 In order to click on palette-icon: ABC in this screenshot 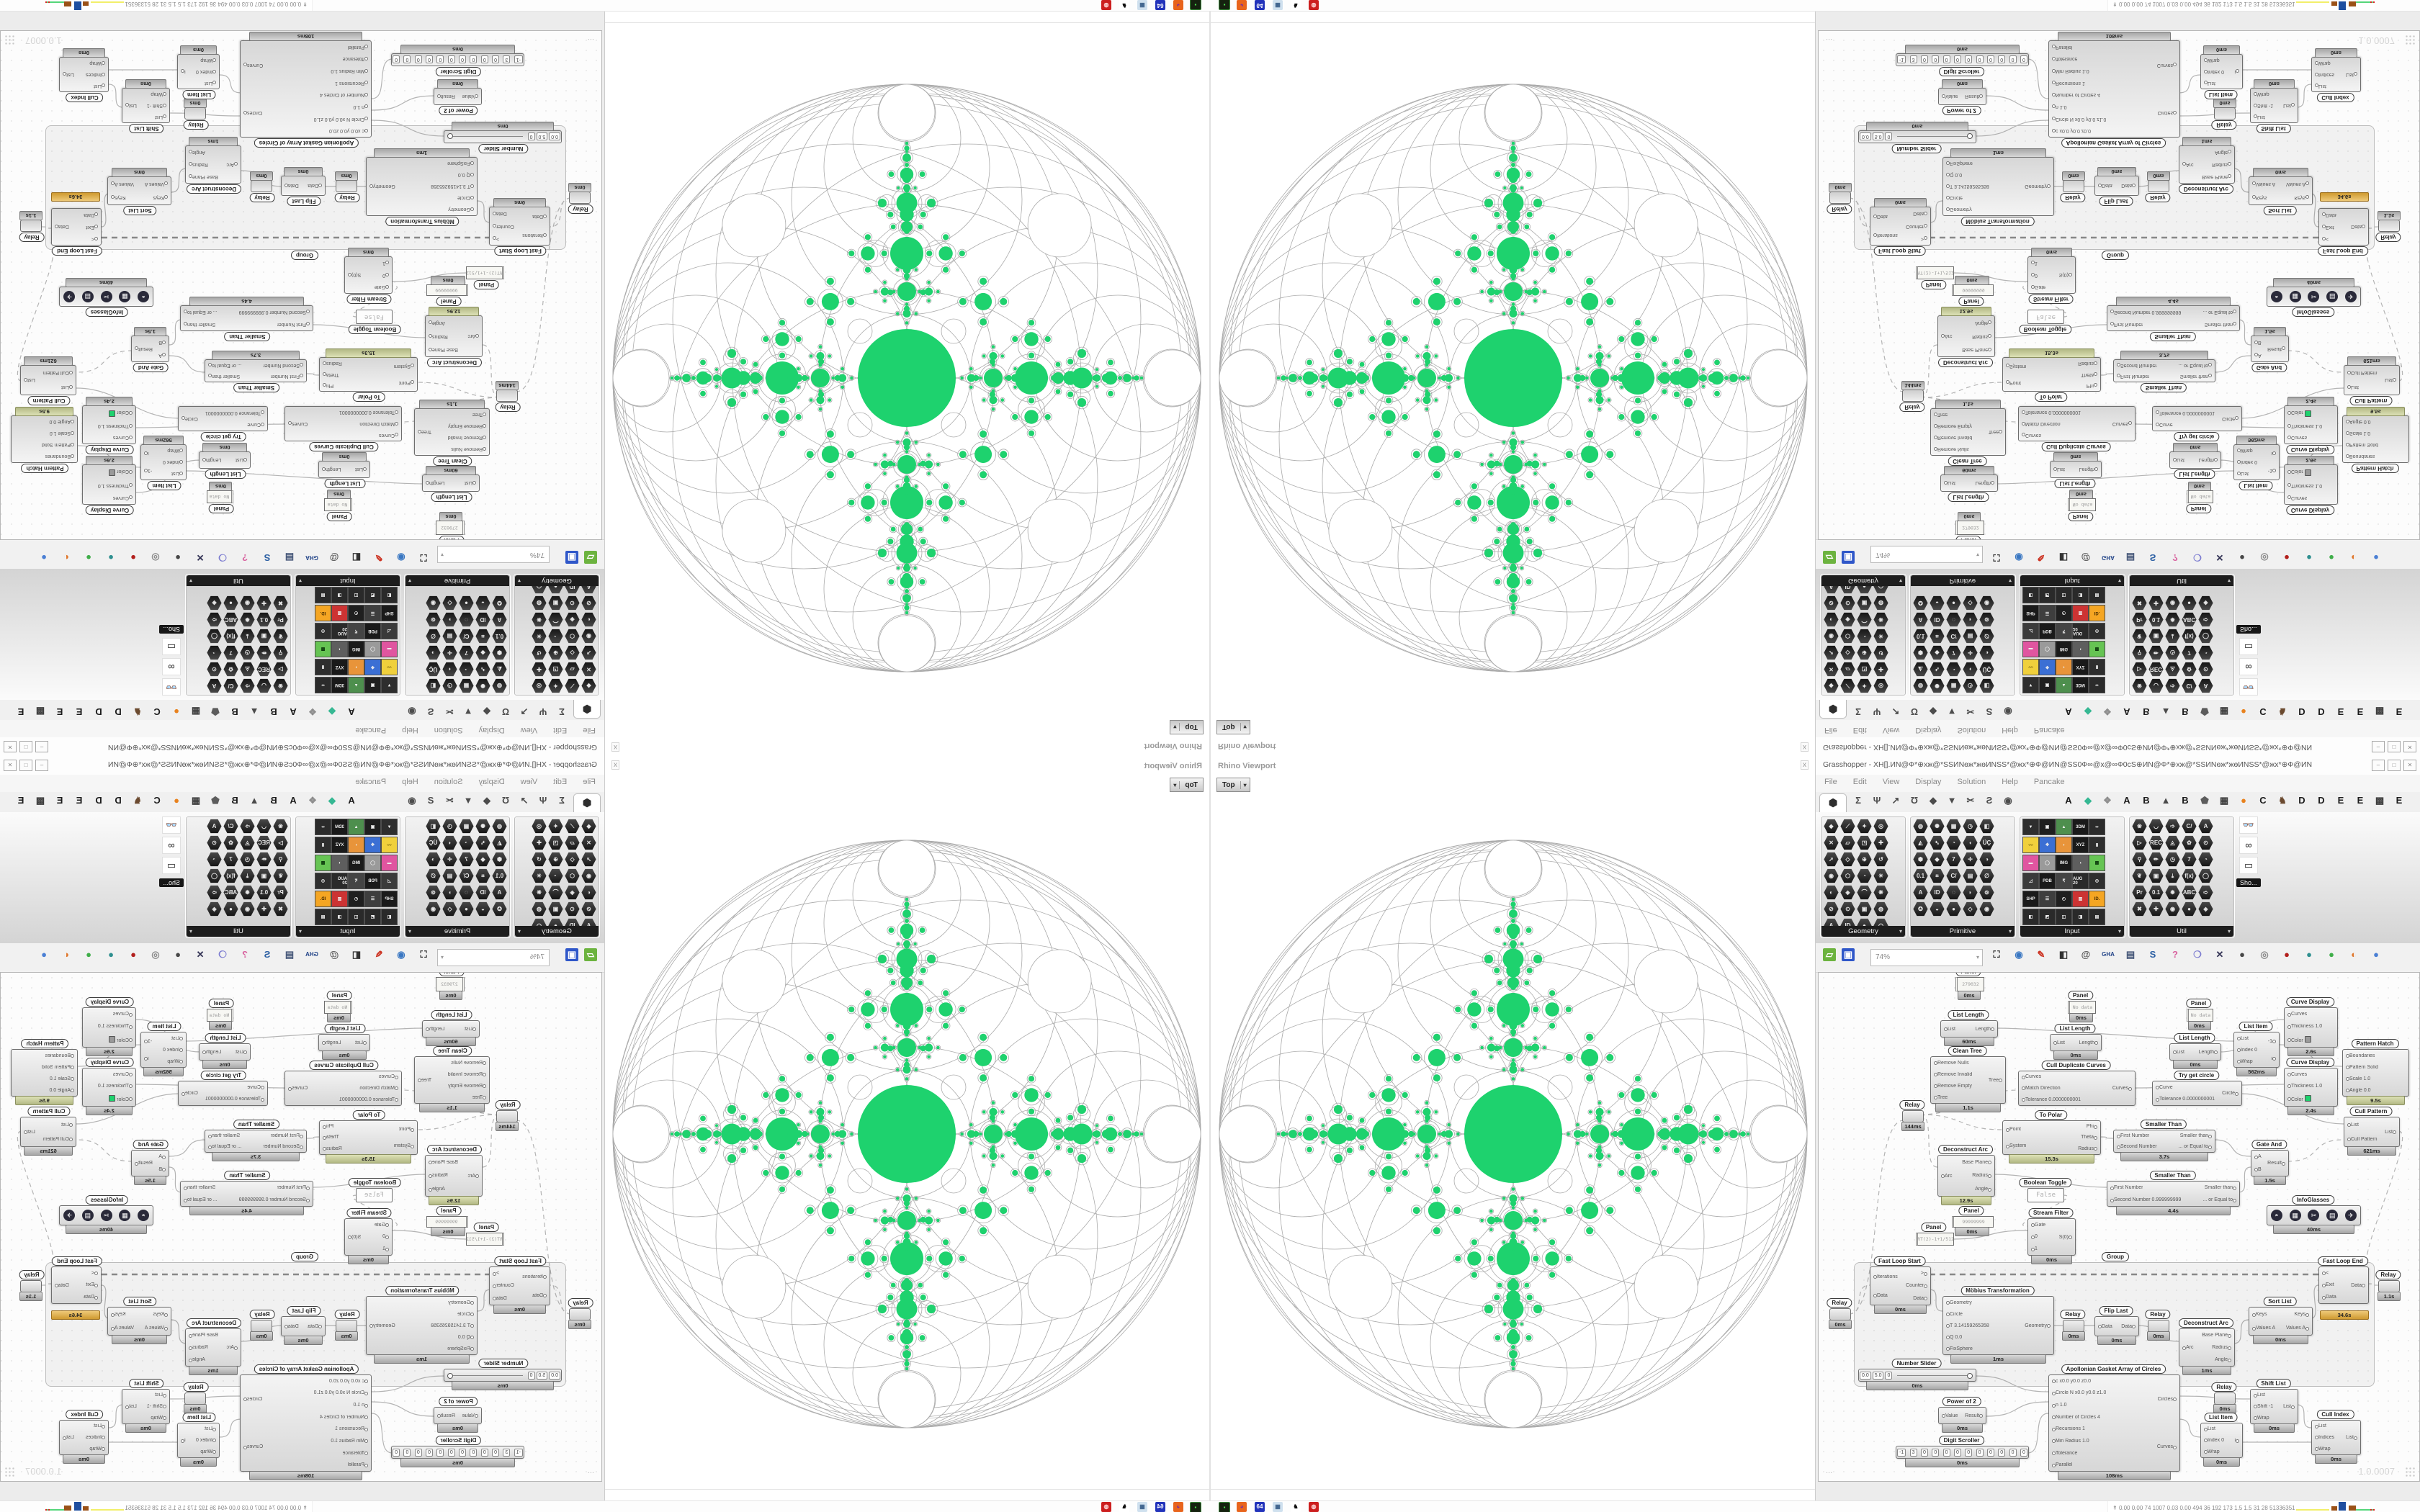, I will do `click(230, 619)`.